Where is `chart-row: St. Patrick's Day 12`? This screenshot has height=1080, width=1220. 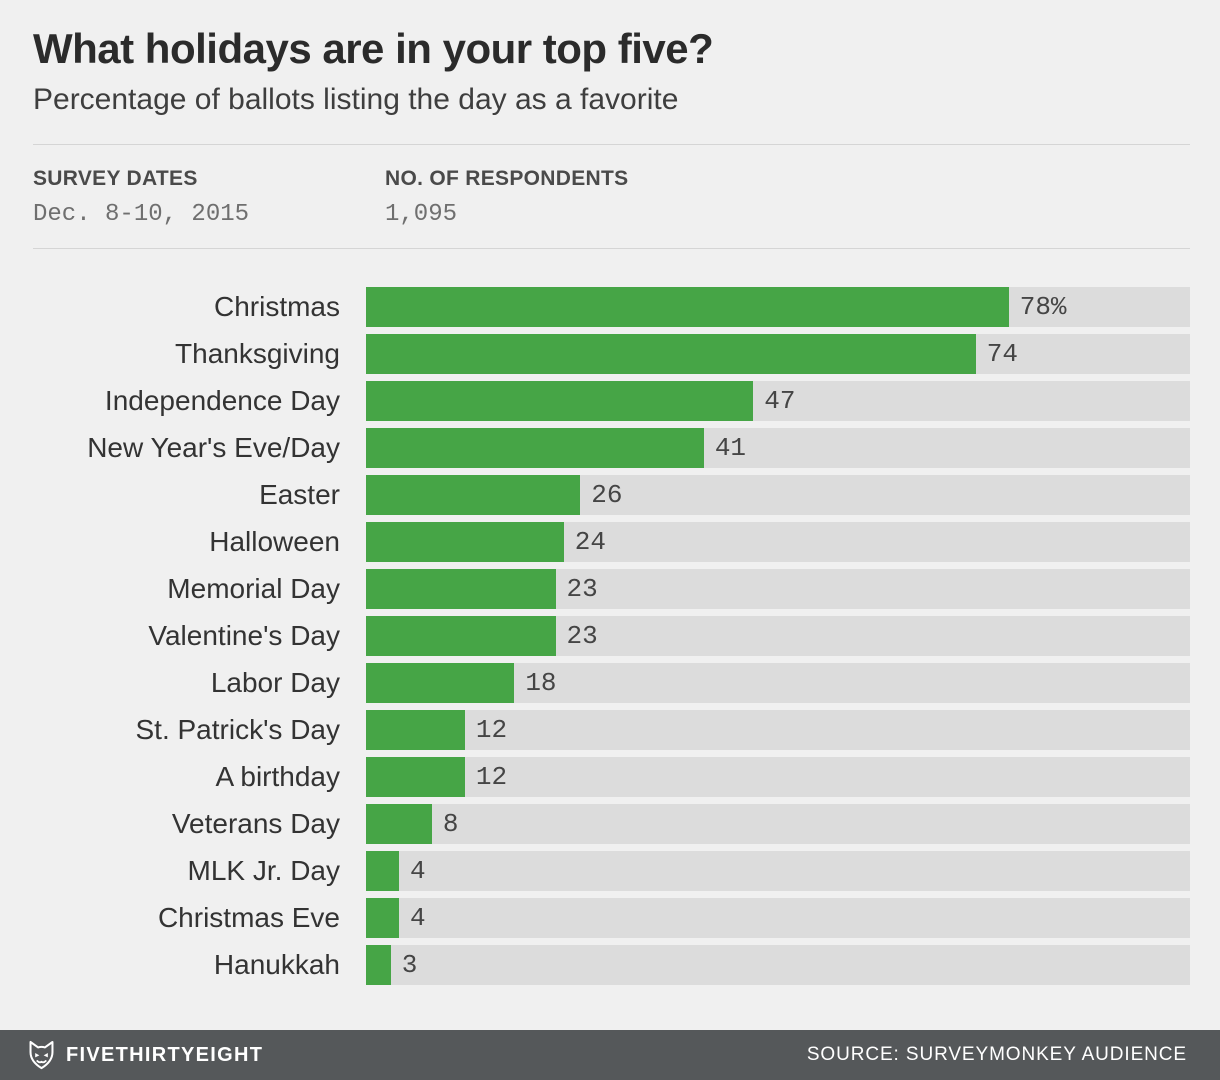 chart-row: St. Patrick's Day 12 is located at coordinates (611, 730).